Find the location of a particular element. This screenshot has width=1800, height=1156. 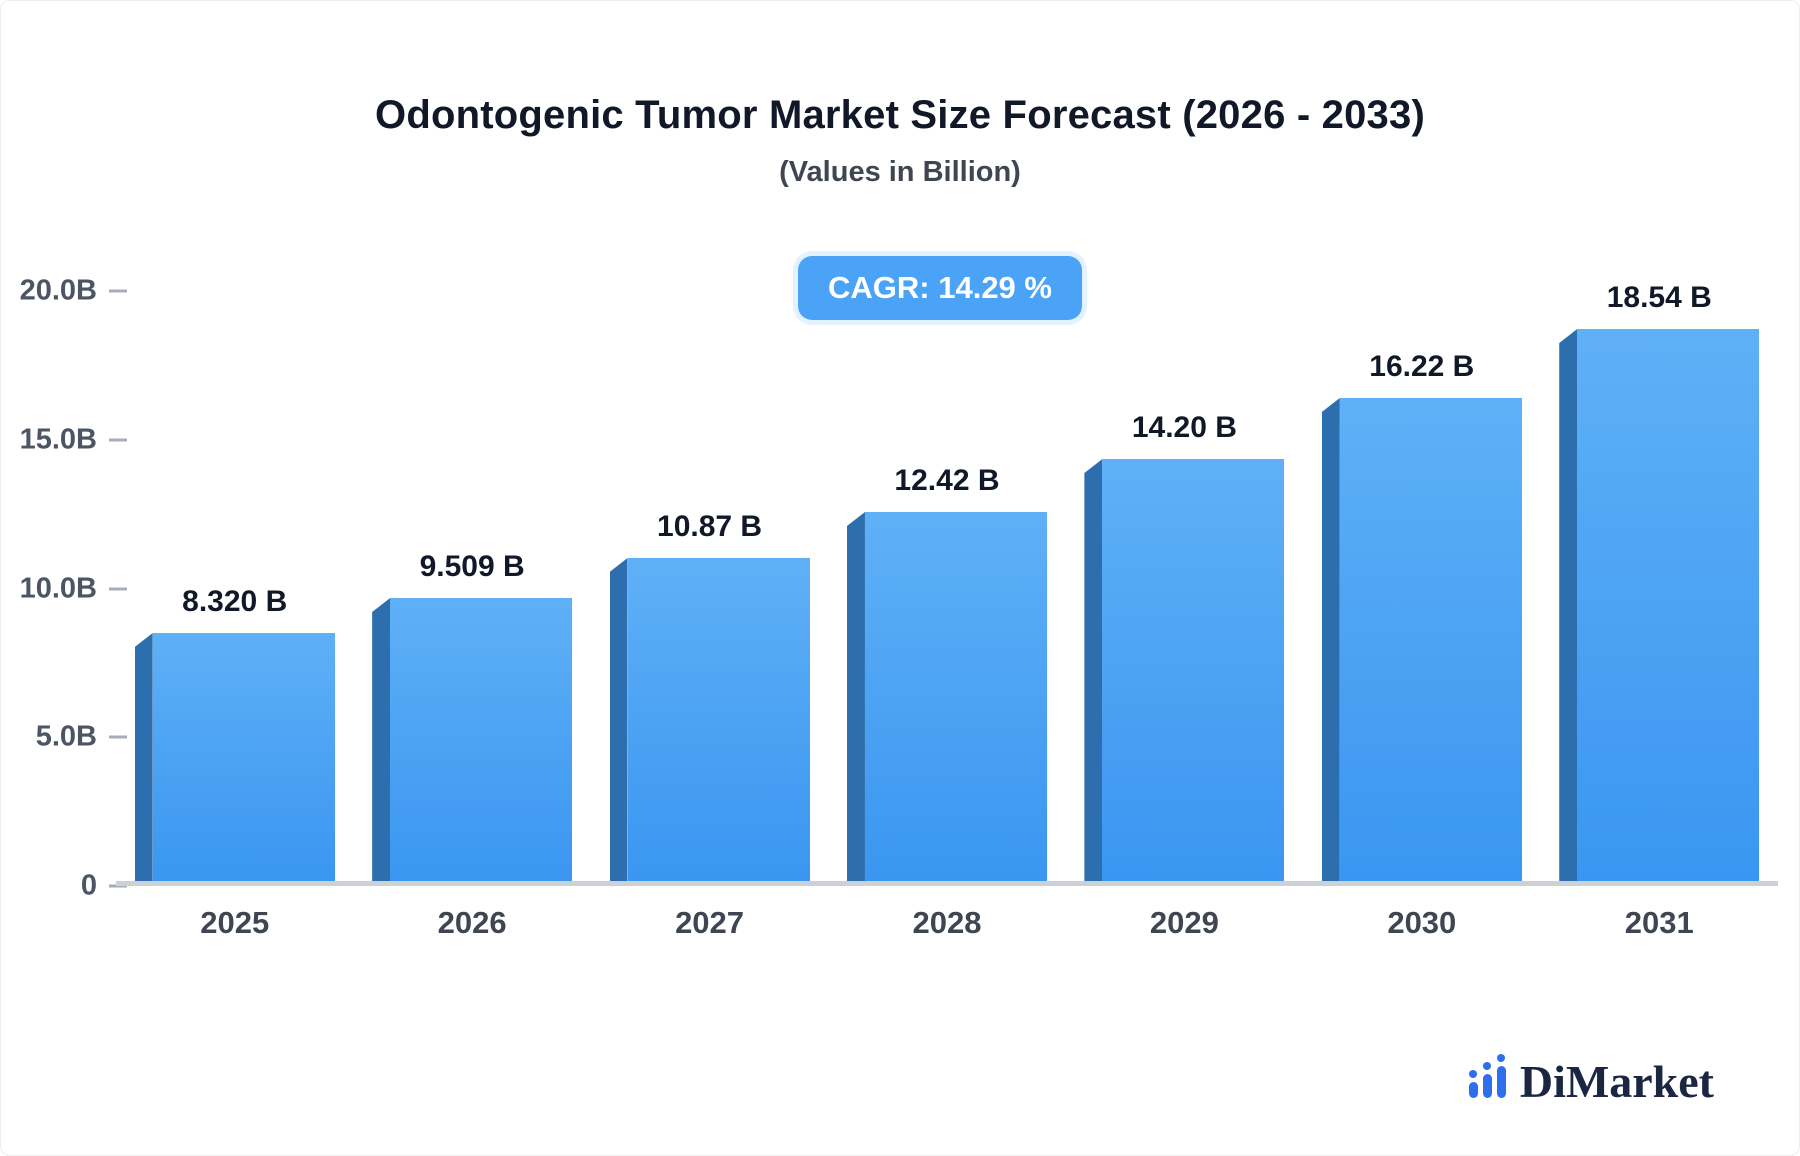

bar: 9.509 B is located at coordinates (472, 715).